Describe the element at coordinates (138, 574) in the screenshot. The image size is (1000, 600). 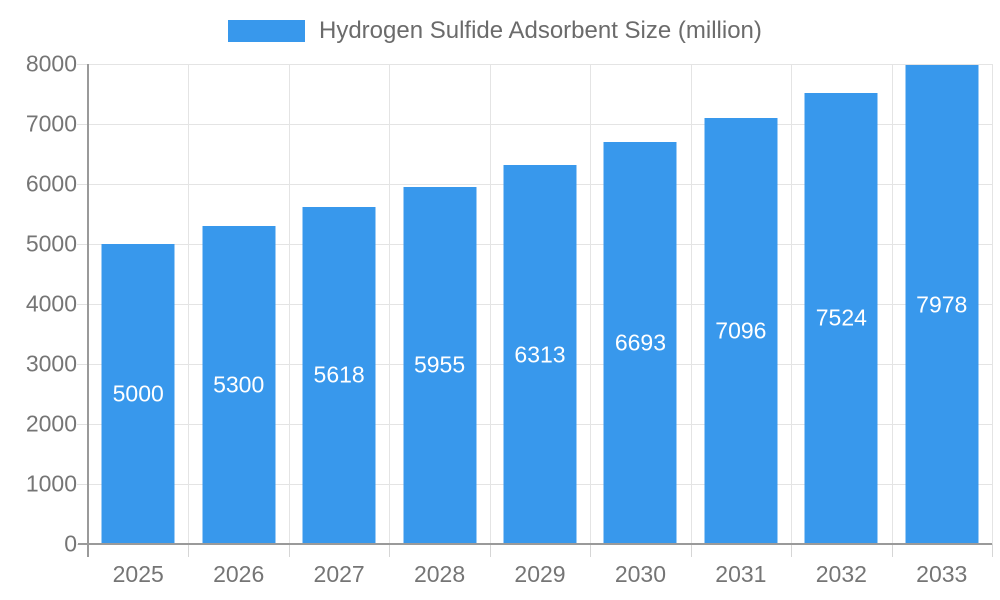
I see `x-tick-label: 2025` at that location.